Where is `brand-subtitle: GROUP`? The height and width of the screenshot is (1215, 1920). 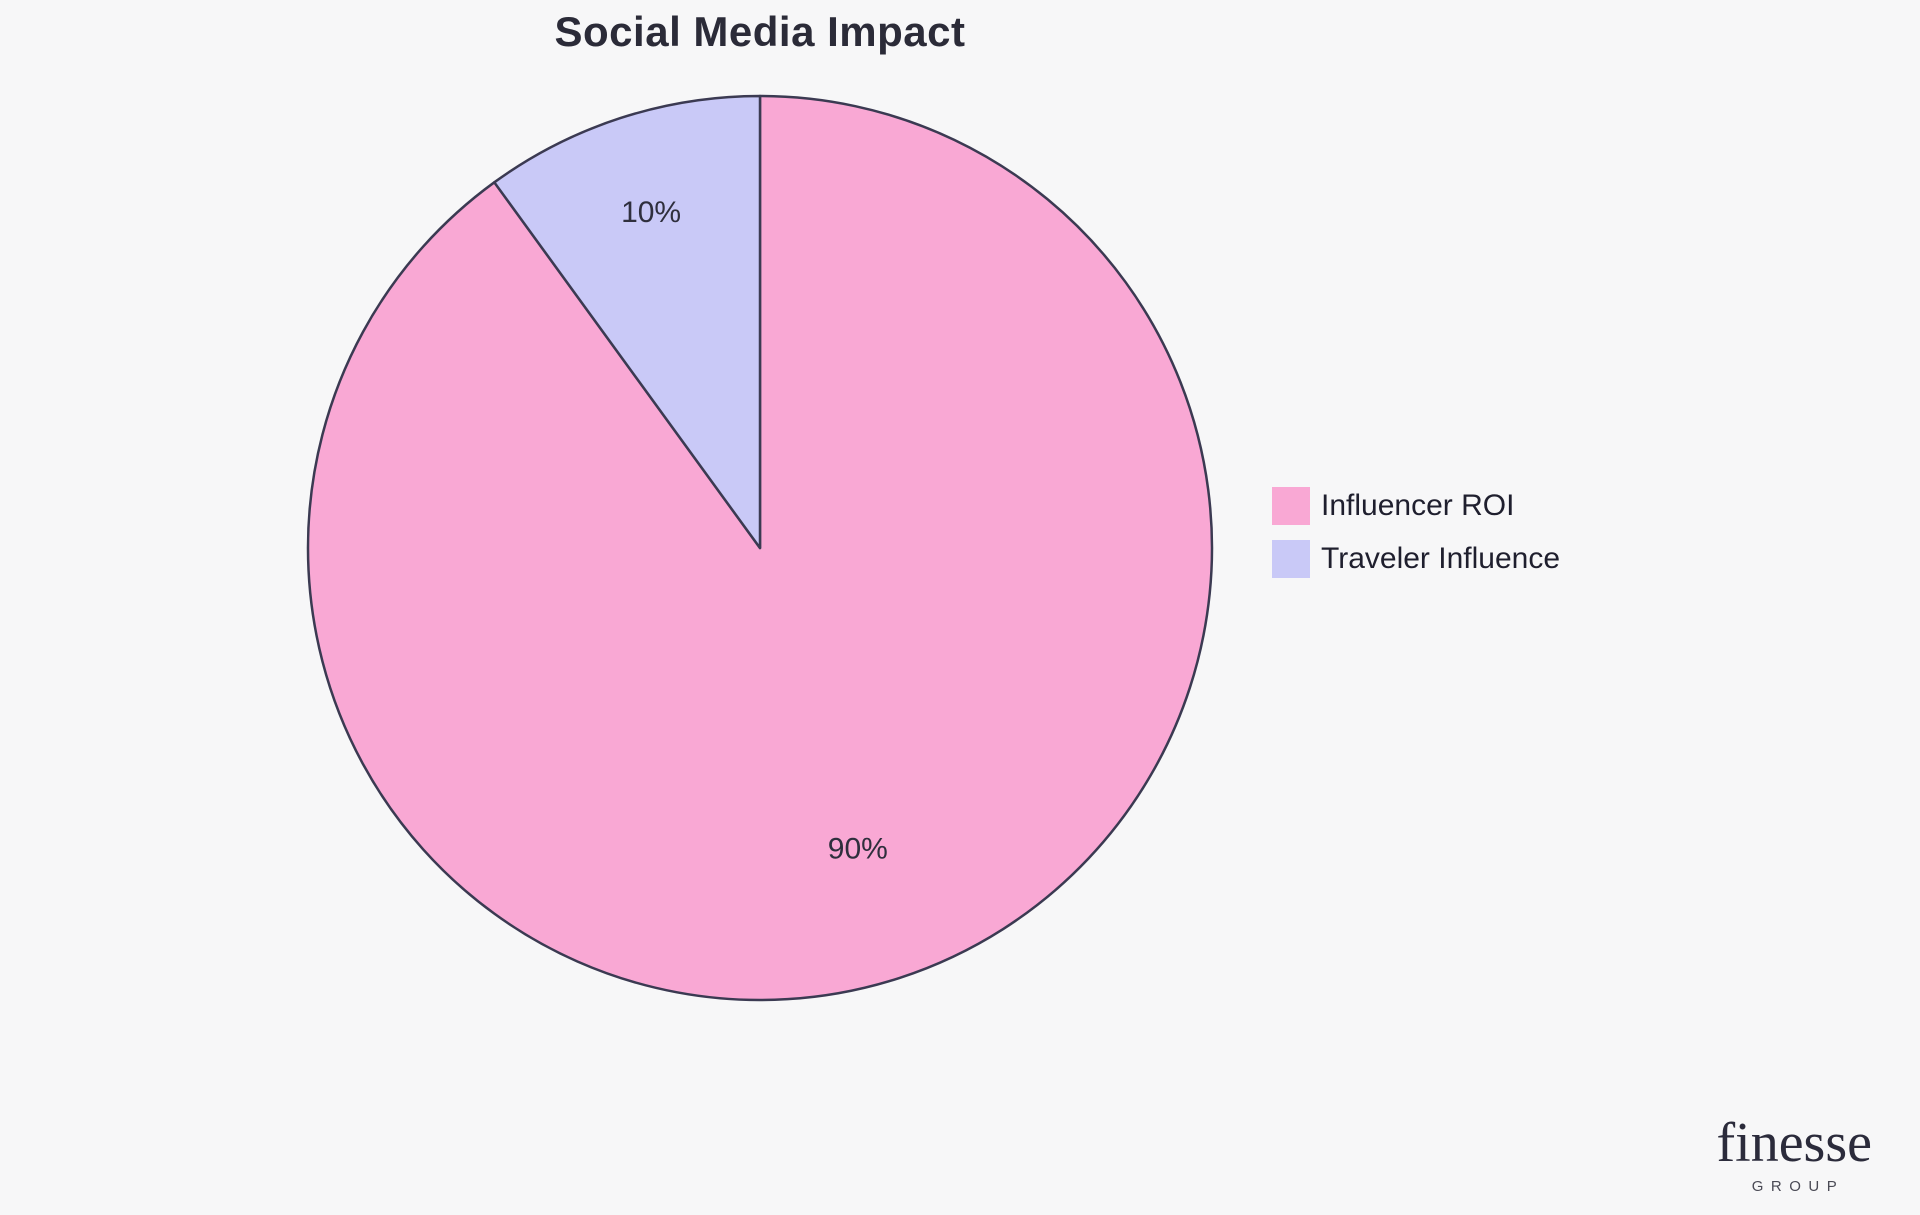 brand-subtitle: GROUP is located at coordinates (1798, 1186).